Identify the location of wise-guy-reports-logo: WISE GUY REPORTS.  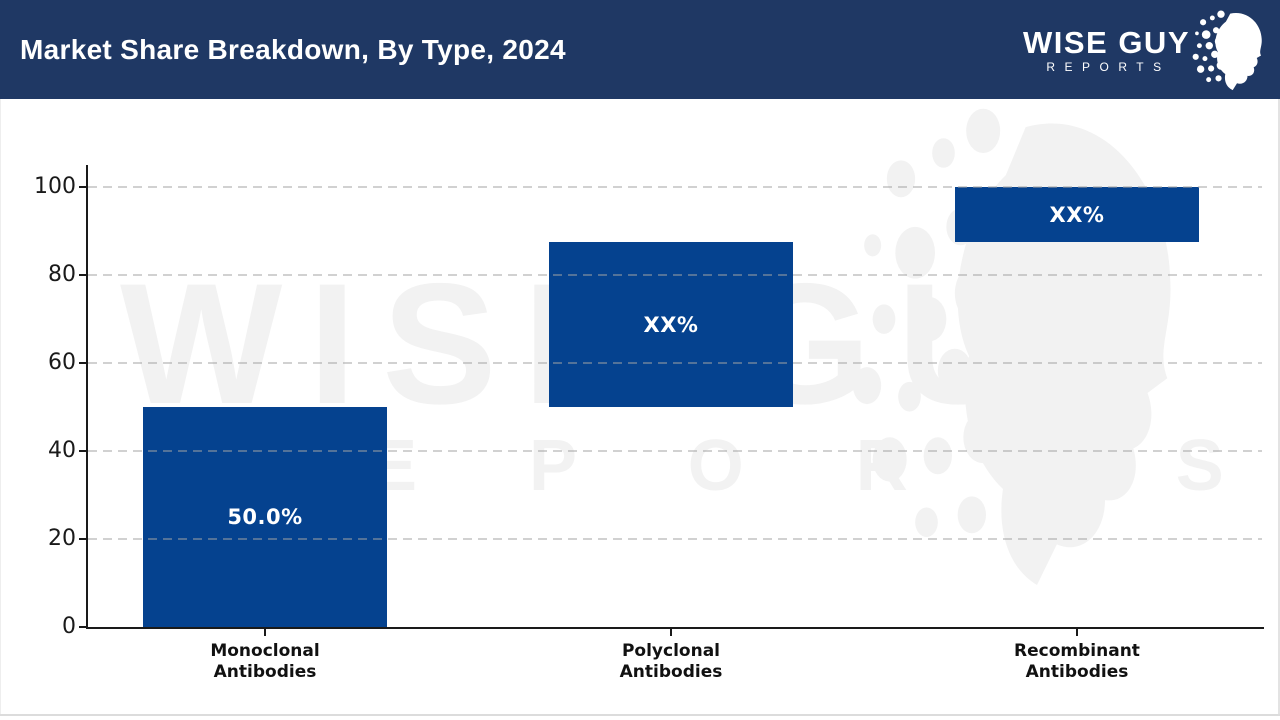
(1144, 49).